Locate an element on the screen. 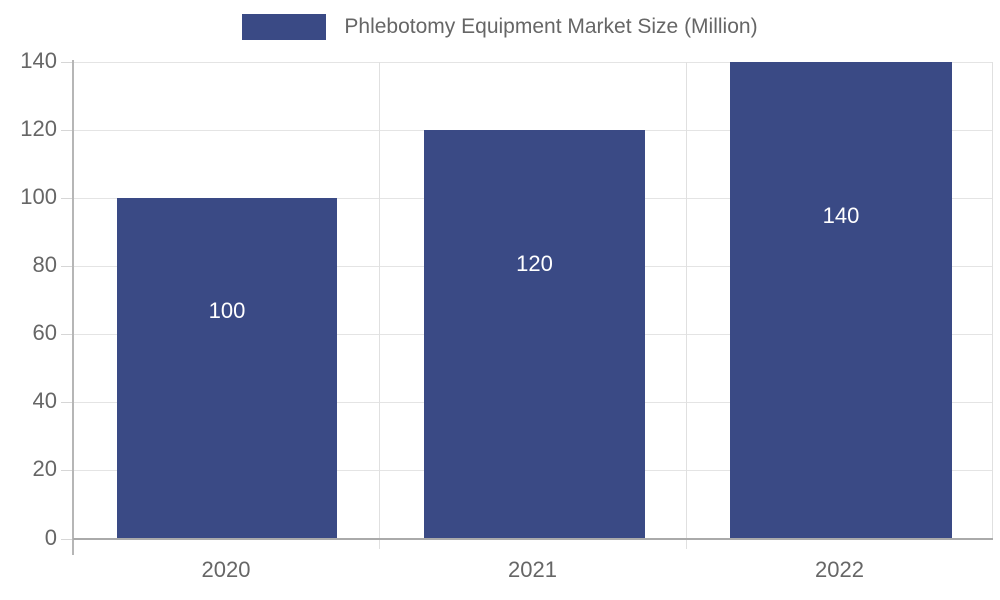 The width and height of the screenshot is (1000, 600). x-axis-tick-2020: 2020 is located at coordinates (226, 569).